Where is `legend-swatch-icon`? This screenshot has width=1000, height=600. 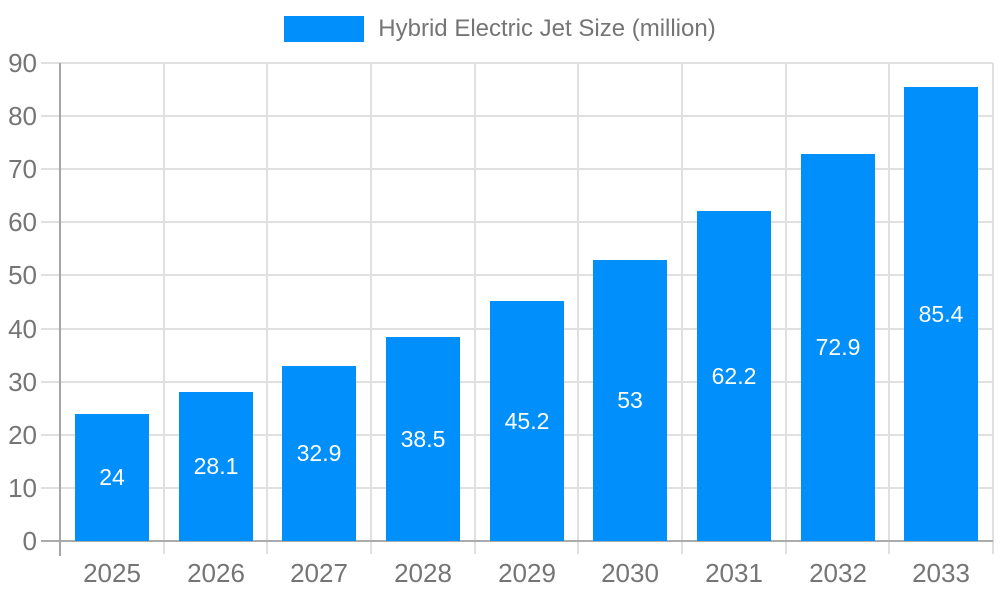 legend-swatch-icon is located at coordinates (324, 29).